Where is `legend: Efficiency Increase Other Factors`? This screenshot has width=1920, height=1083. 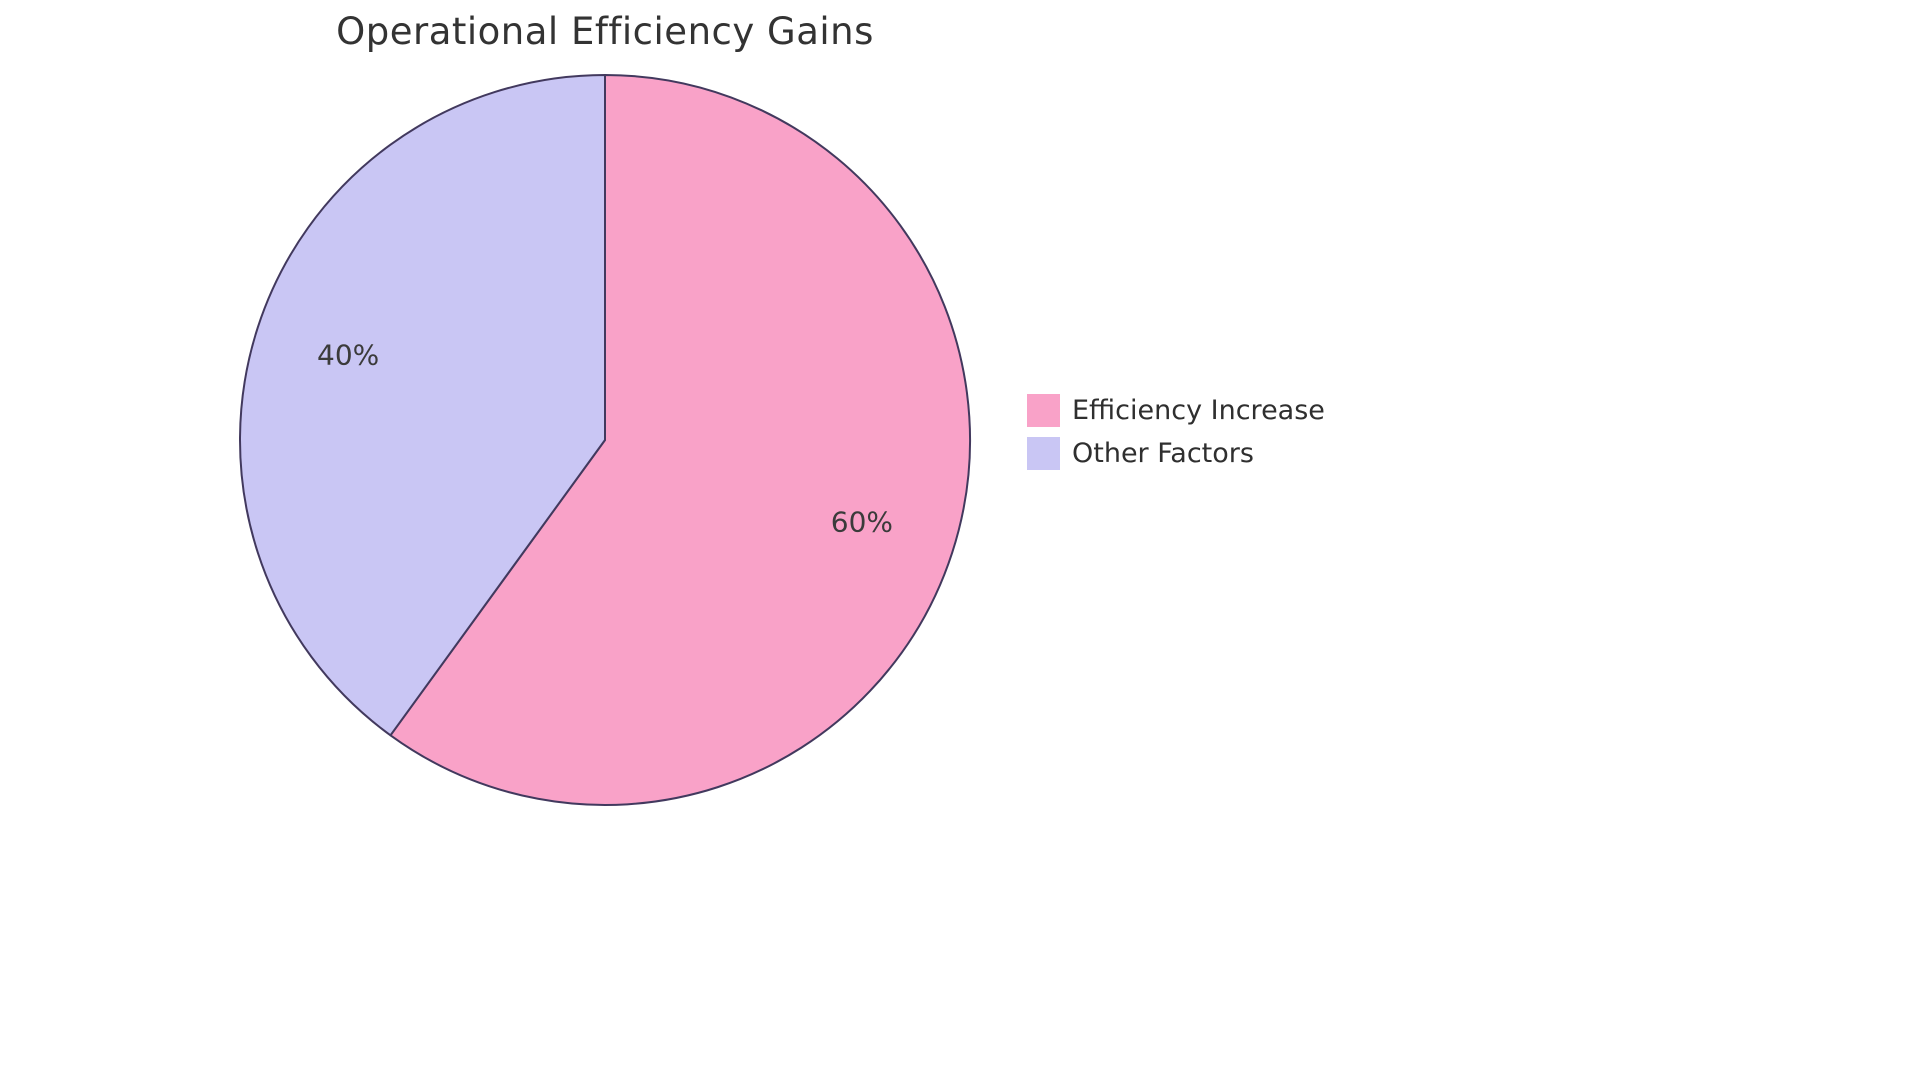 legend: Efficiency Increase Other Factors is located at coordinates (1176, 432).